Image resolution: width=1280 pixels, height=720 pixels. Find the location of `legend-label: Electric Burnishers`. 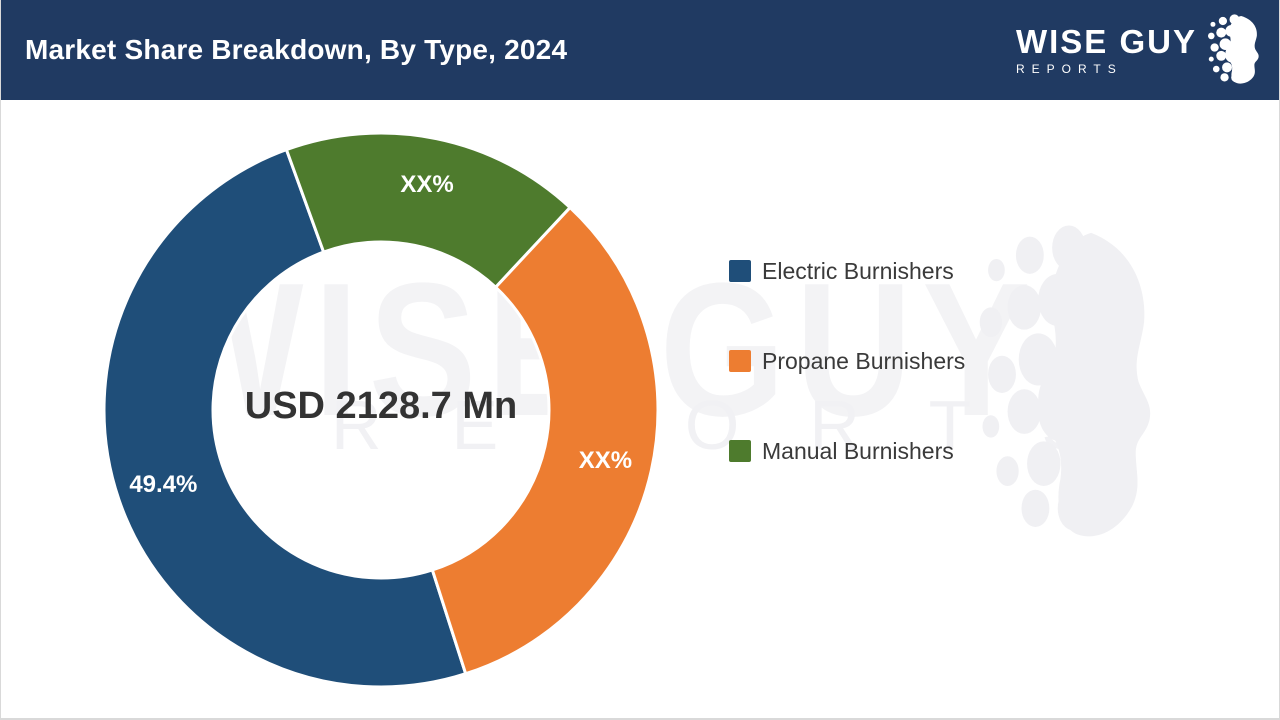

legend-label: Electric Burnishers is located at coordinates (858, 270).